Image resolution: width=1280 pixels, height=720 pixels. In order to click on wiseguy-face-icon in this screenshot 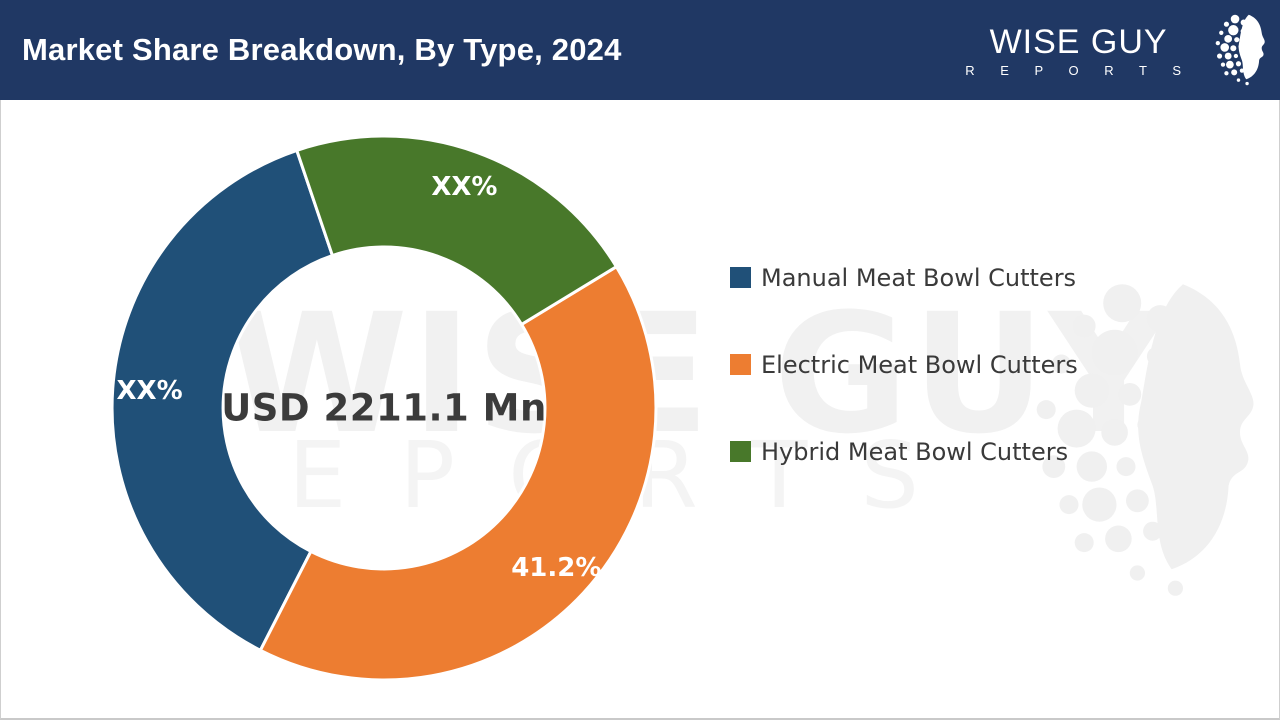, I will do `click(1223, 50)`.